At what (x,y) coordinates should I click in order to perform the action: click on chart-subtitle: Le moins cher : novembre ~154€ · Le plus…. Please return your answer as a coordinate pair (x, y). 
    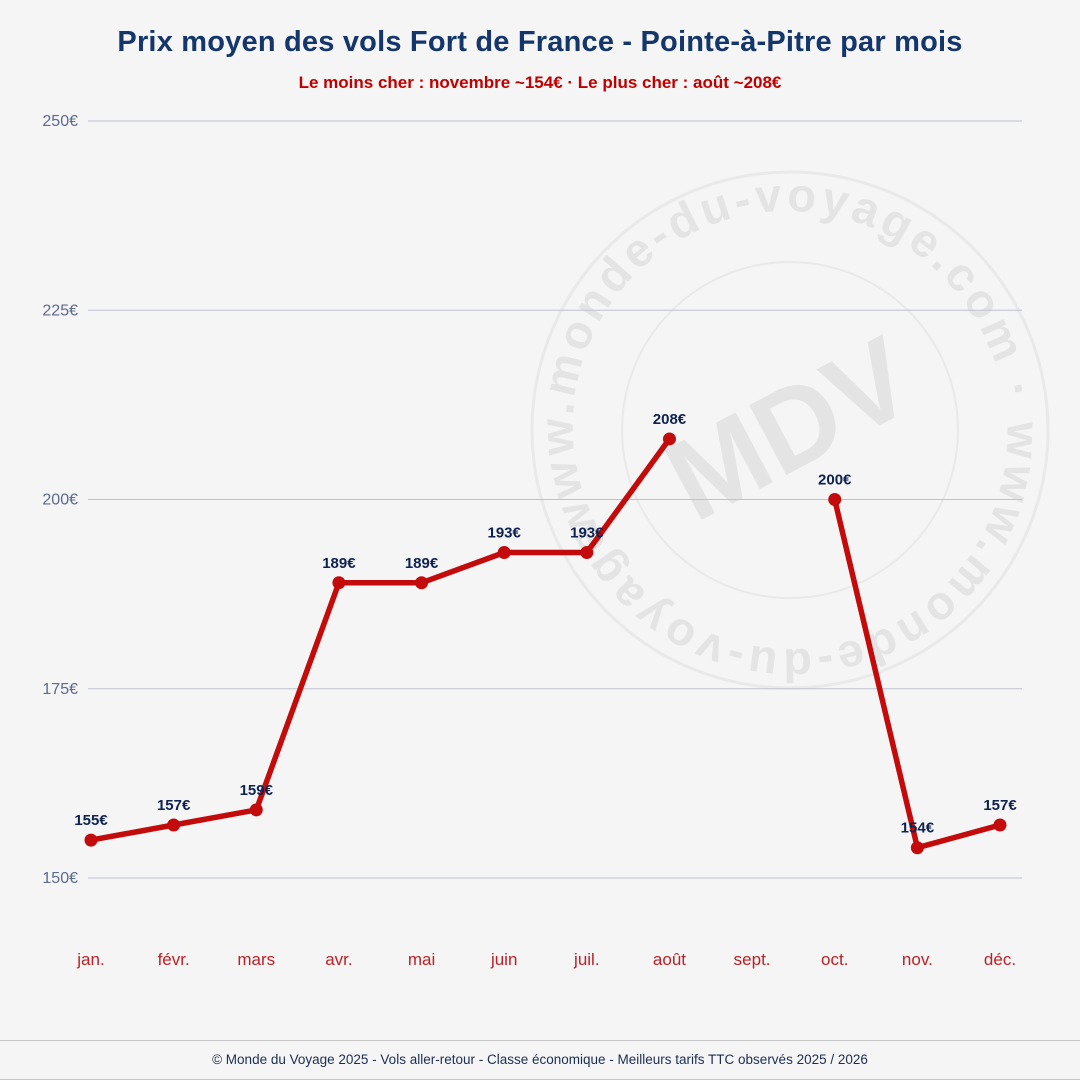
    Looking at the image, I should click on (540, 82).